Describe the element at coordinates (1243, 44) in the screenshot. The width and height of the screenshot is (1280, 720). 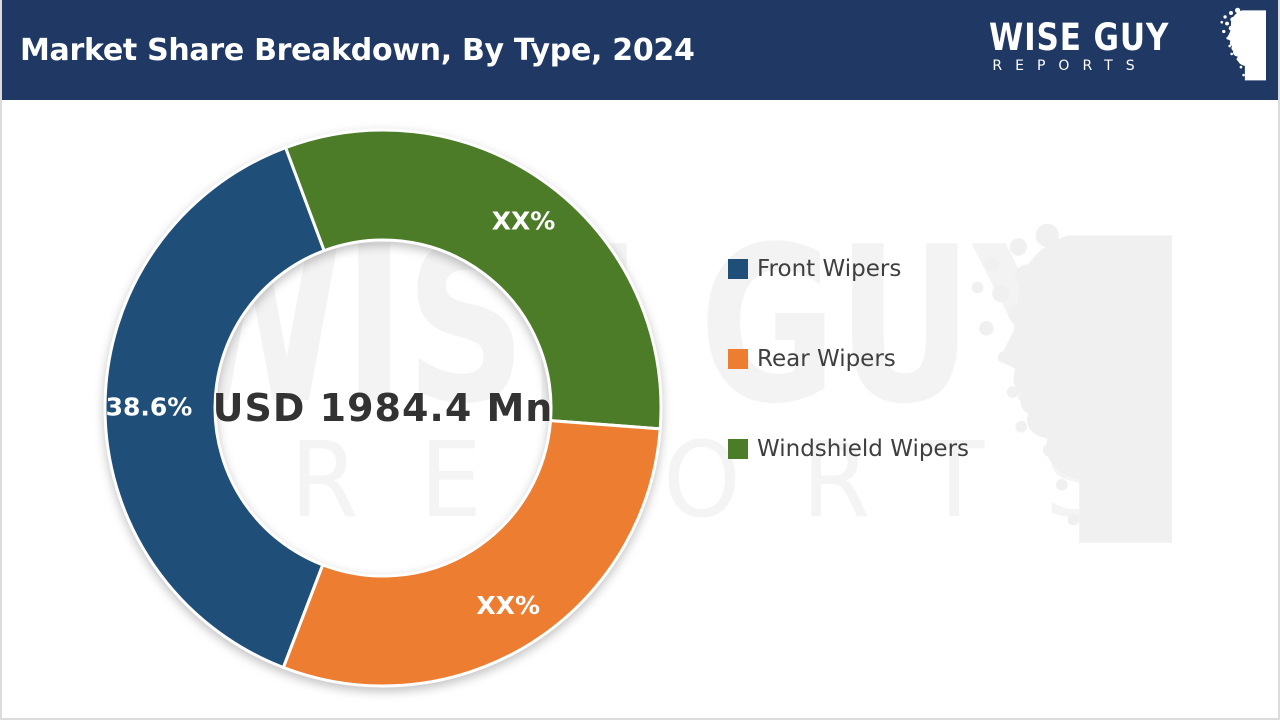
I see `brand-logo-face-dots-icon` at that location.